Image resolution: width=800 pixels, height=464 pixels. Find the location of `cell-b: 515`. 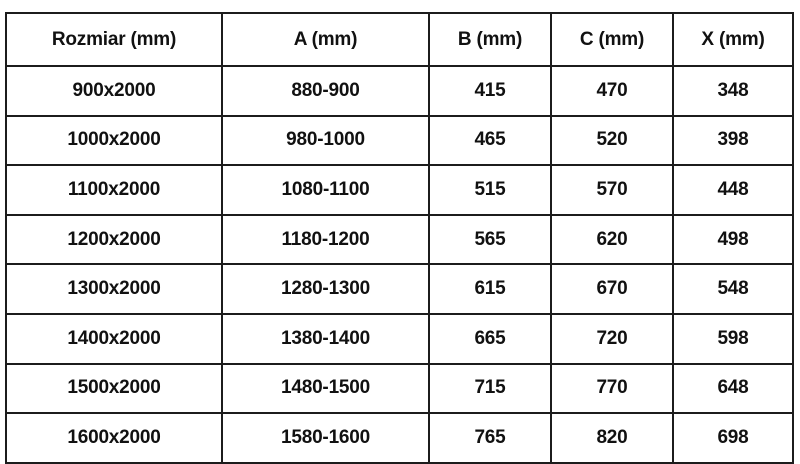

cell-b: 515 is located at coordinates (490, 190).